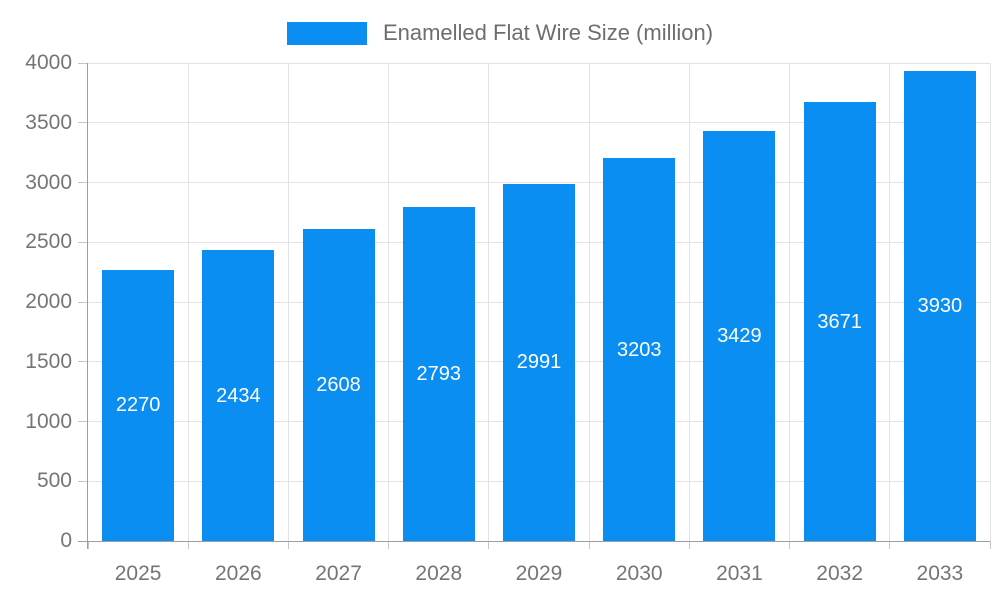 This screenshot has height=600, width=1000. I want to click on bar-value-label: 3429, so click(739, 336).